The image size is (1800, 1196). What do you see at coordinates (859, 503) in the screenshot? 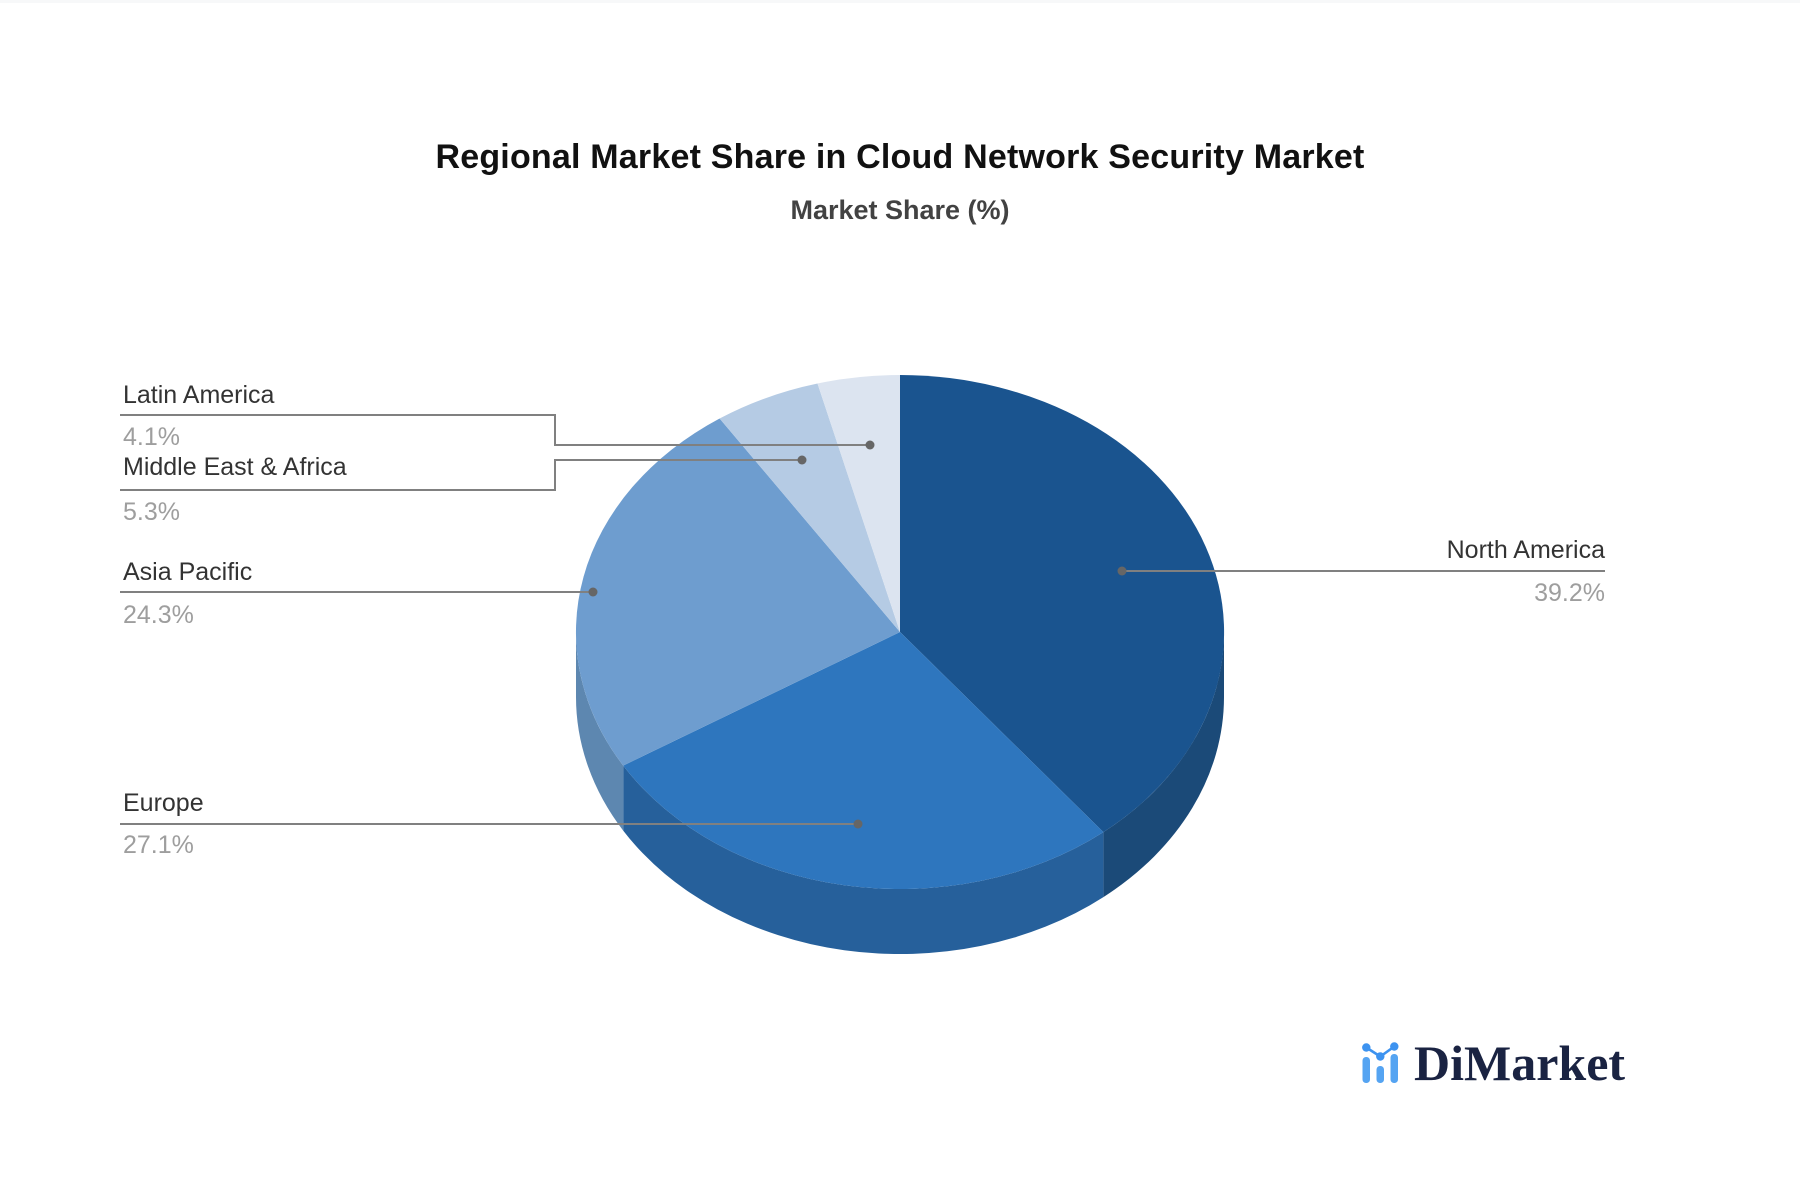
I see `pie-slice-latin-america` at bounding box center [859, 503].